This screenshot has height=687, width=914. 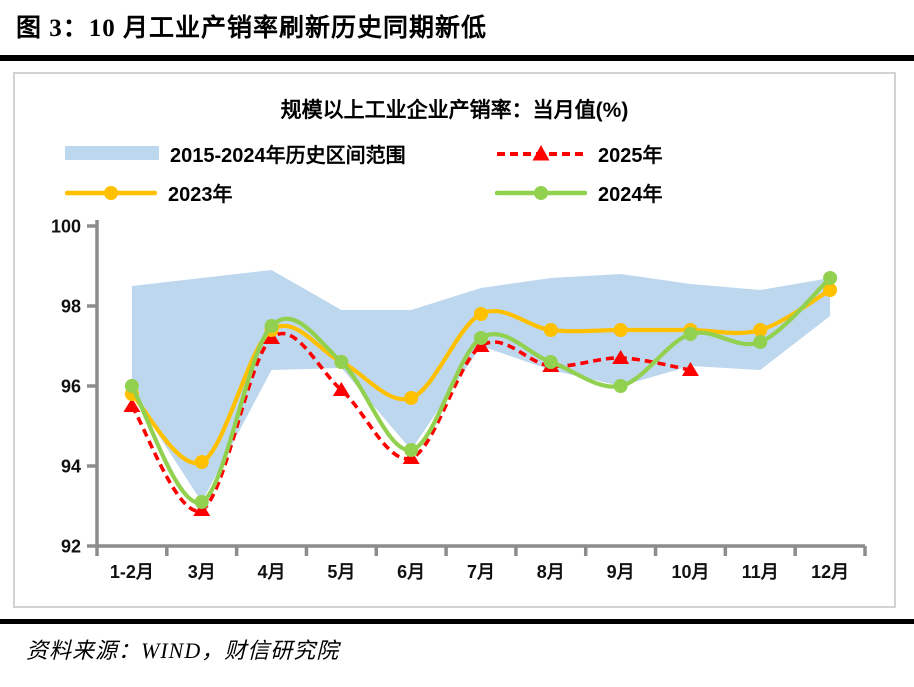 I want to click on x-tick-label: 8月, so click(x=551, y=572).